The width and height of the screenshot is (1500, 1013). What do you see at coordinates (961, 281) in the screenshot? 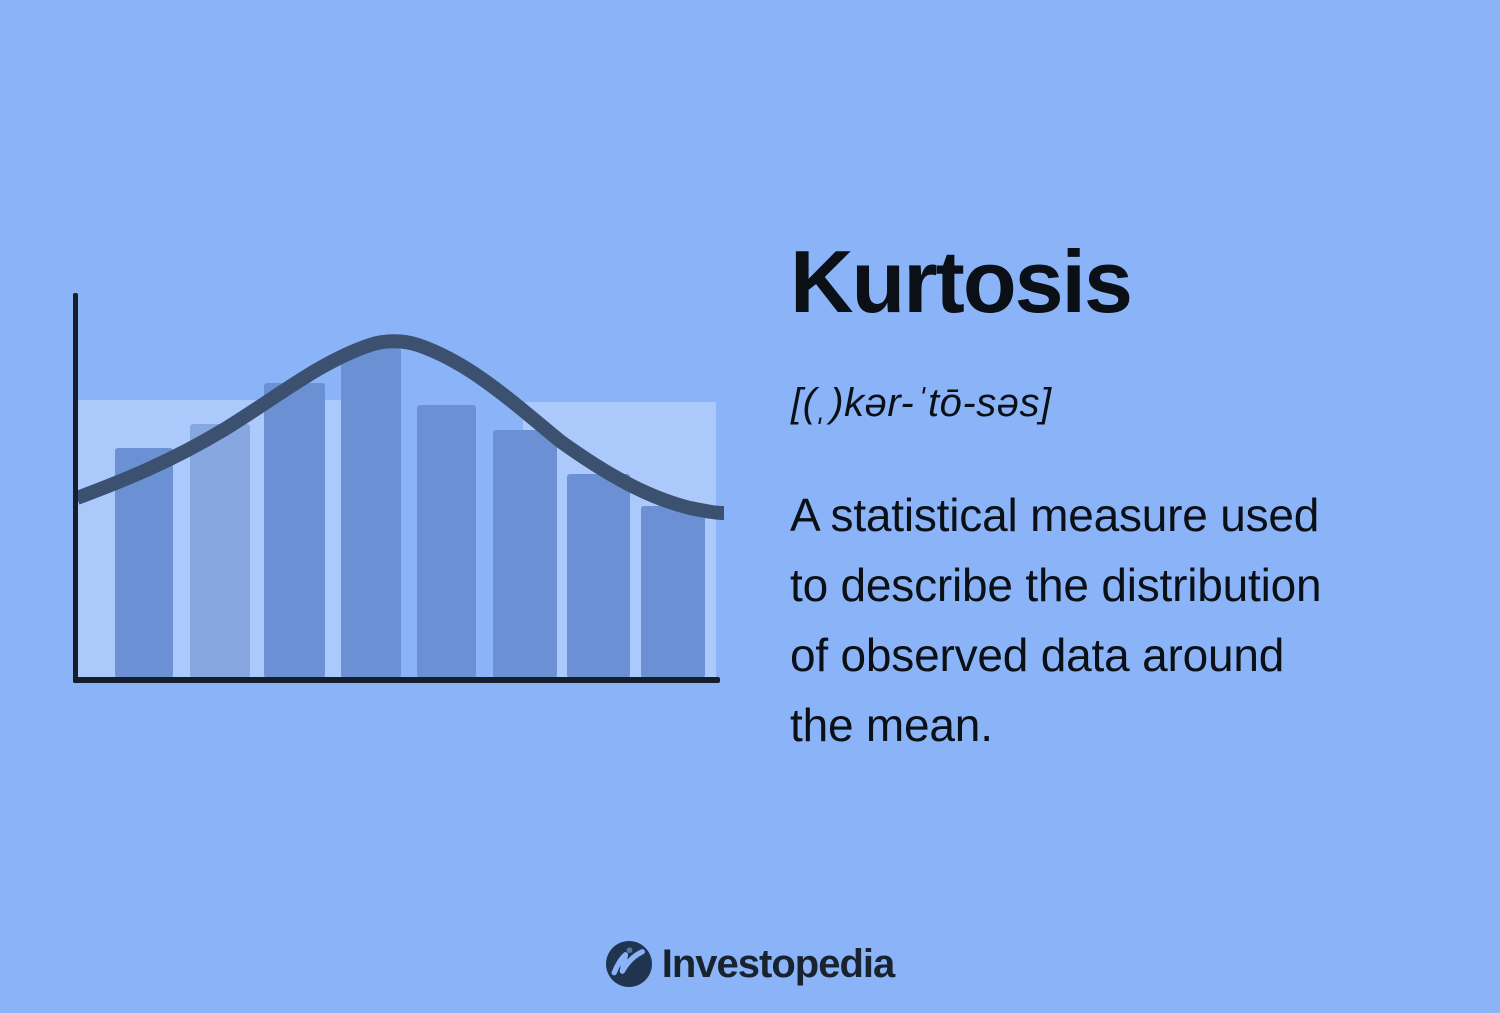
I see `term-title: Kurtosis` at bounding box center [961, 281].